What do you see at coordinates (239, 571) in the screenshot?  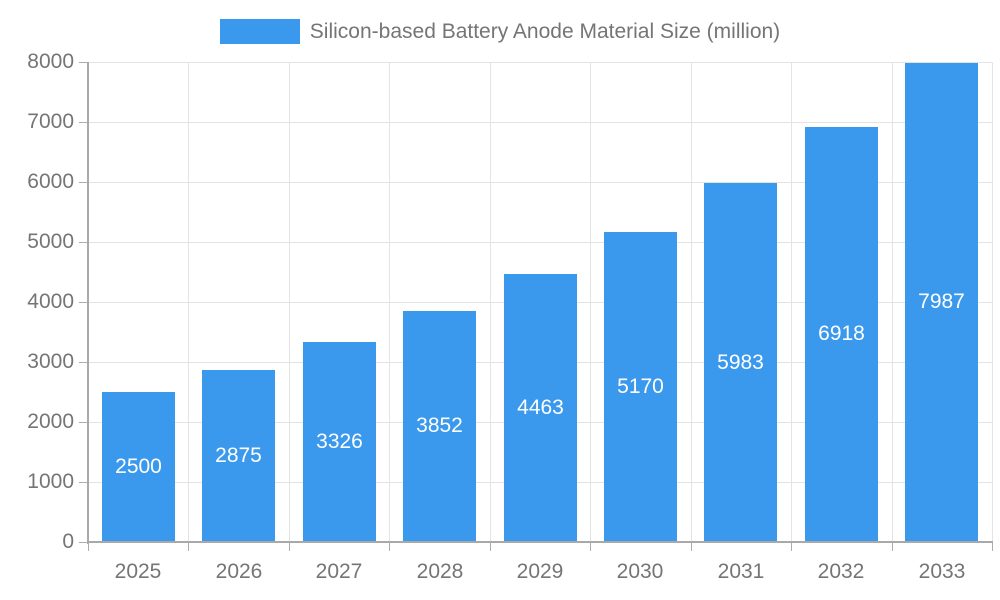 I see `x-axis-label: 2026` at bounding box center [239, 571].